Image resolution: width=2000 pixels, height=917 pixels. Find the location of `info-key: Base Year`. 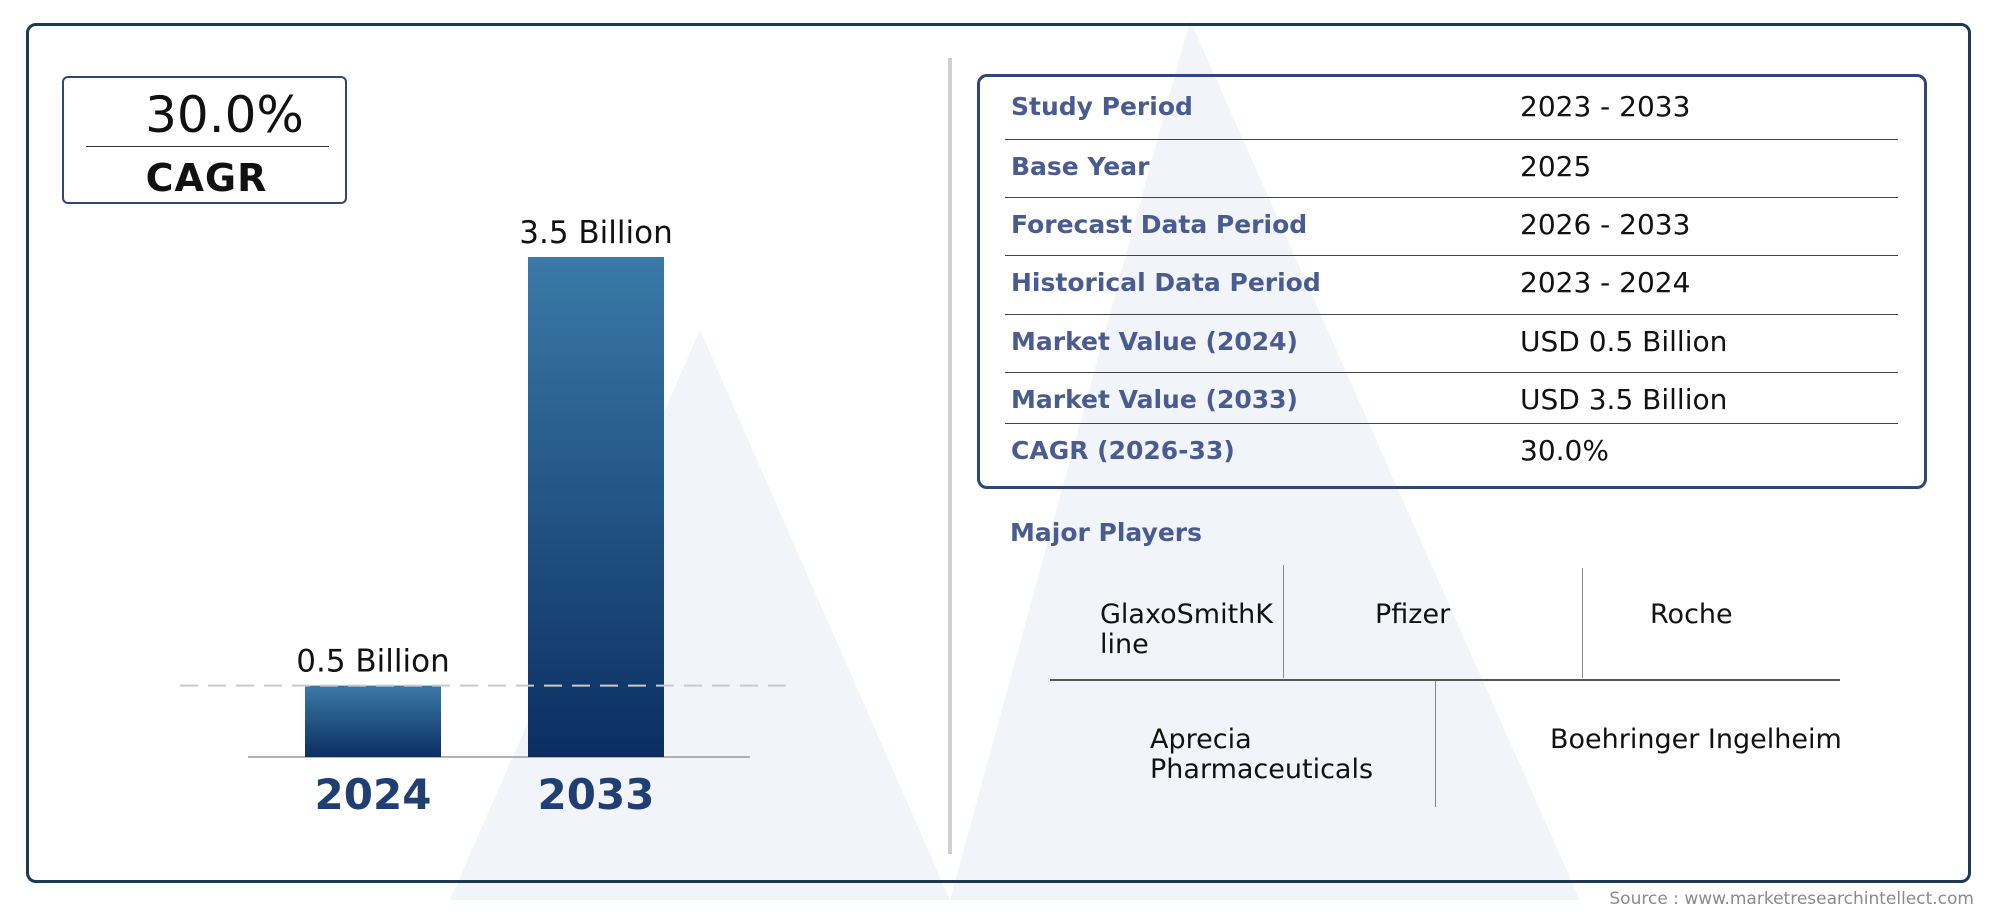

info-key: Base Year is located at coordinates (1080, 166).